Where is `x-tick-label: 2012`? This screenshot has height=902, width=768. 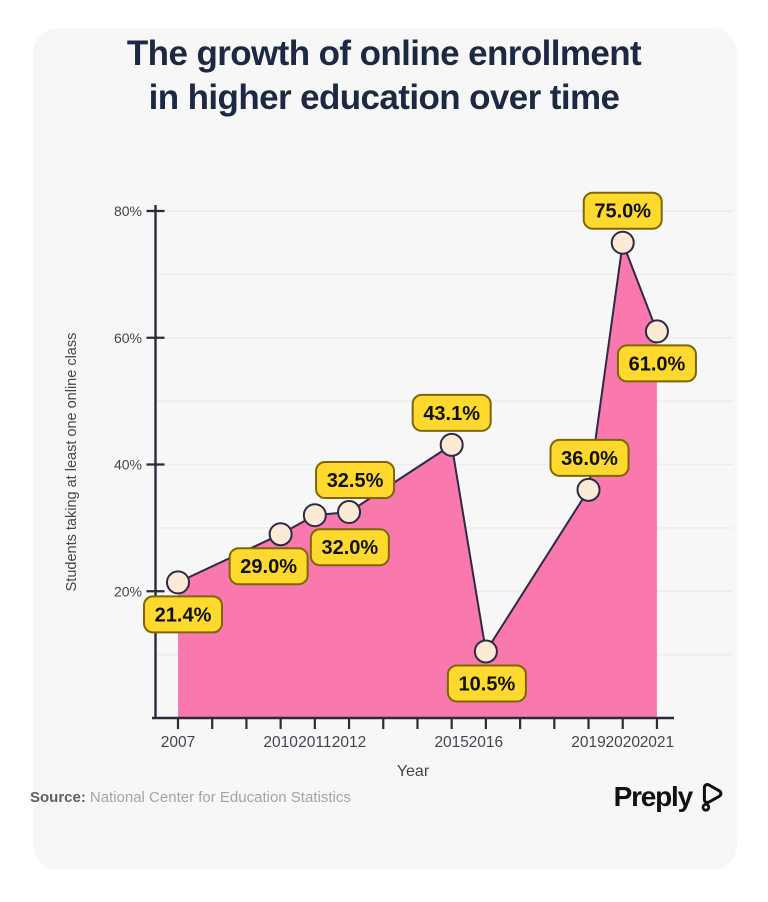
x-tick-label: 2012 is located at coordinates (349, 742).